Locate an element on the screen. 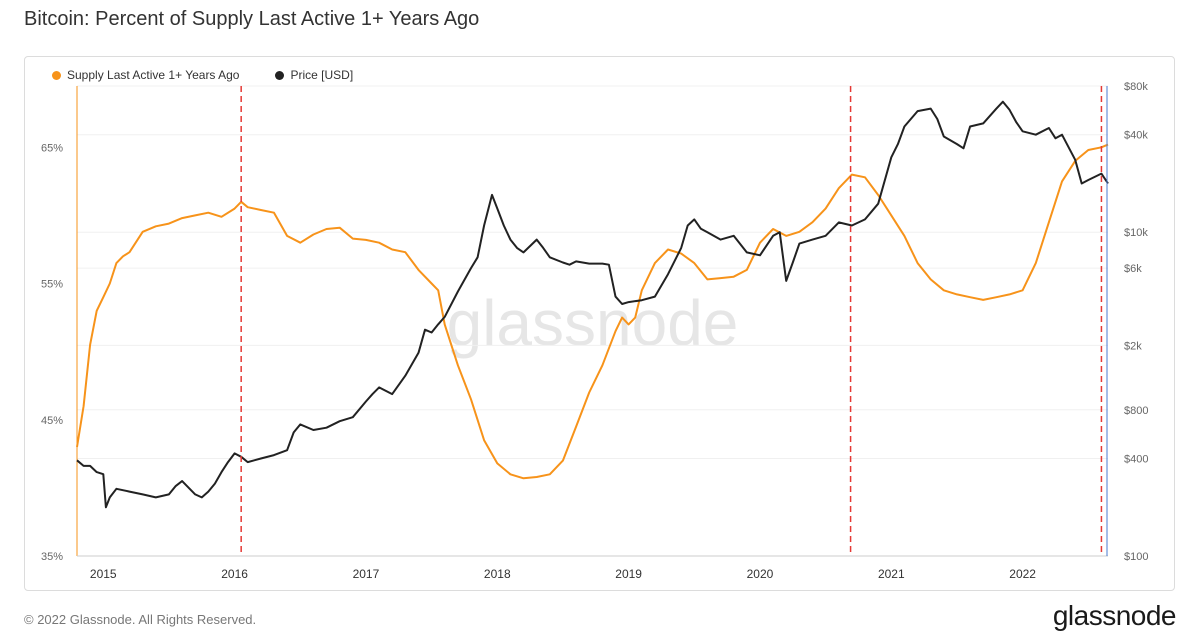  x-tick-4: 2019 is located at coordinates (628, 574).